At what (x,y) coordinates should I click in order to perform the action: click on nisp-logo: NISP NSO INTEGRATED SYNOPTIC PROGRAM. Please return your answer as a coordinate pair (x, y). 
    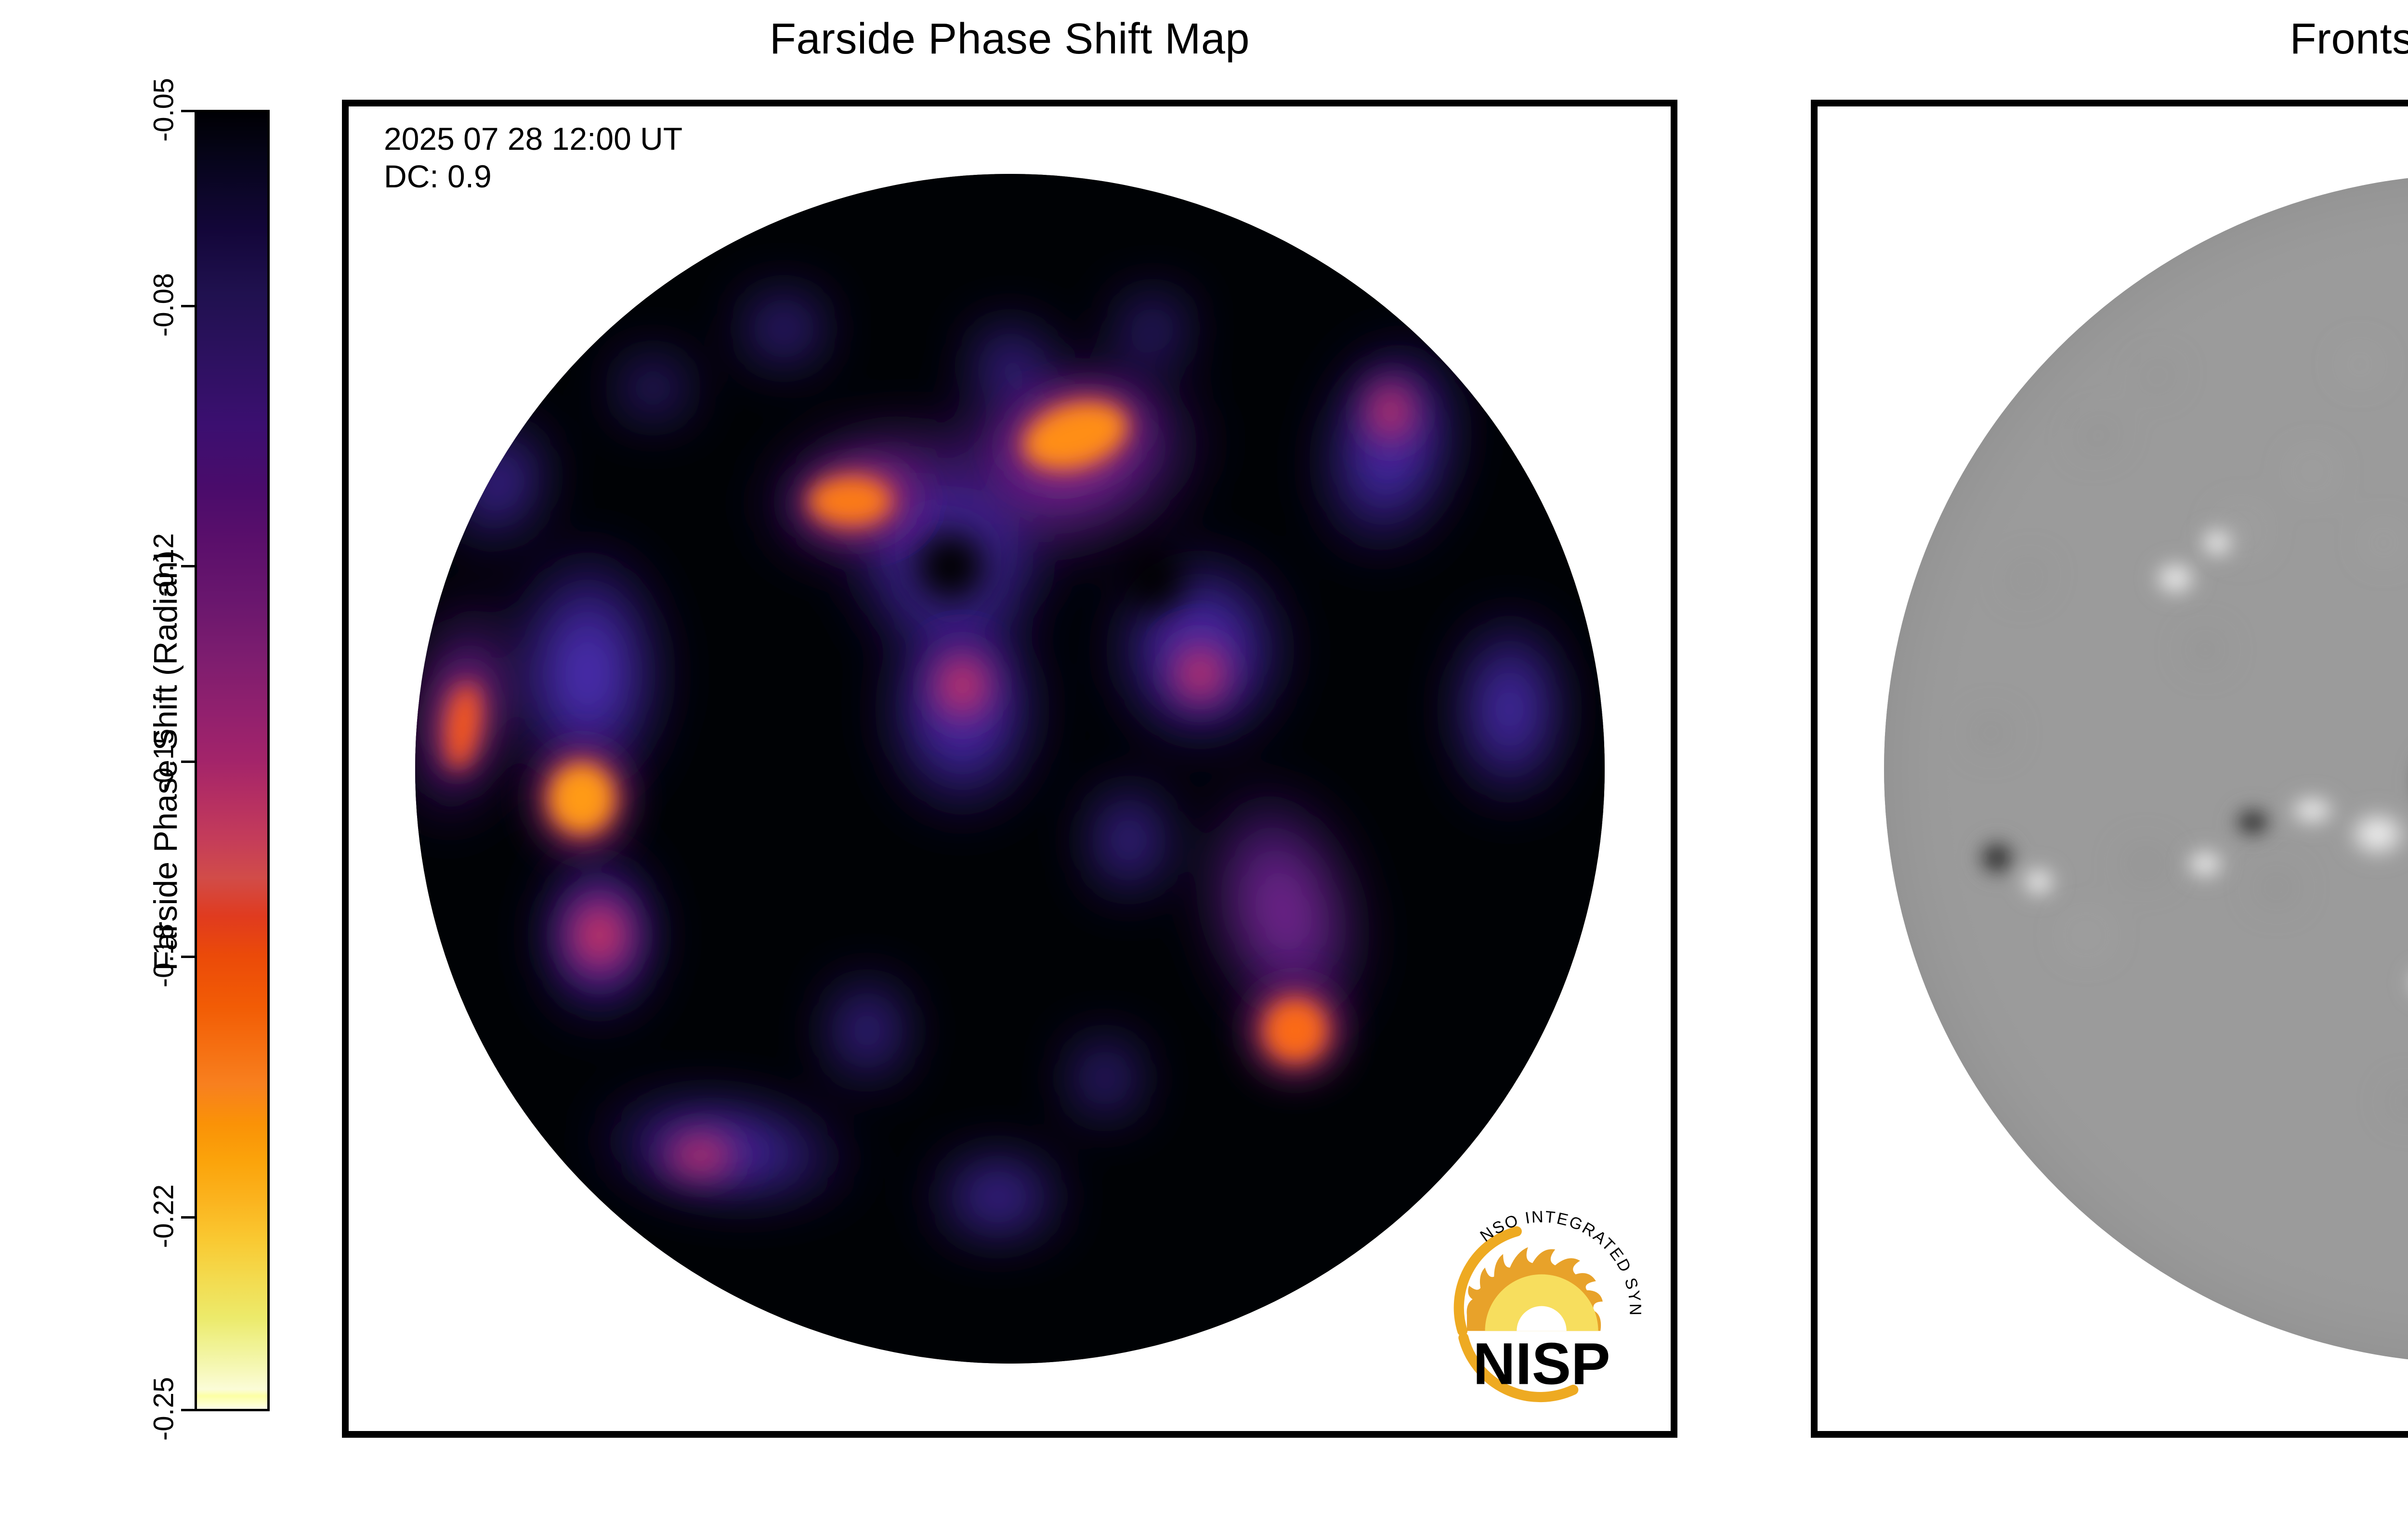
    Looking at the image, I should click on (1535, 1300).